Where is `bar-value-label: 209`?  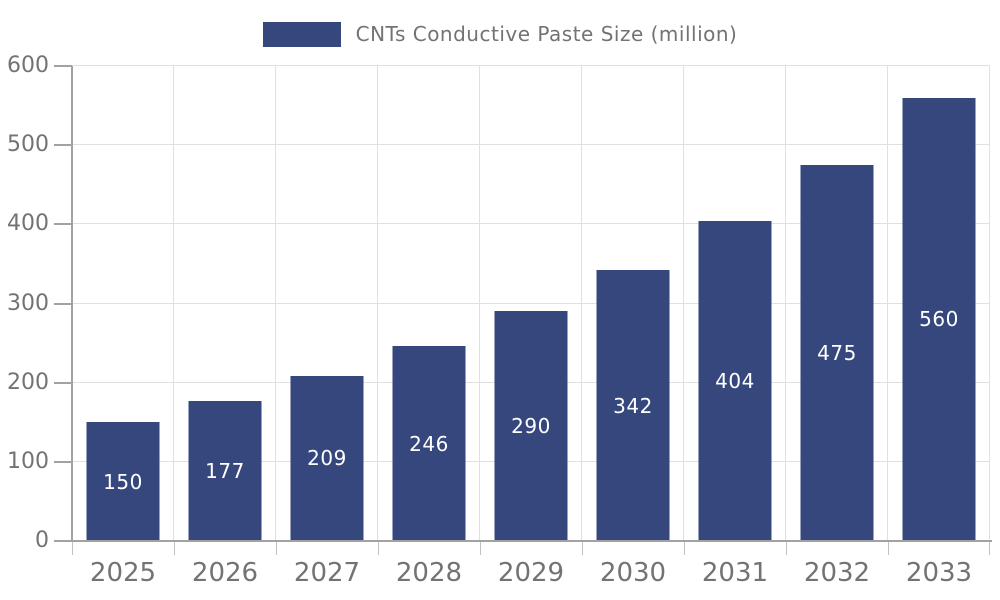 bar-value-label: 209 is located at coordinates (327, 458).